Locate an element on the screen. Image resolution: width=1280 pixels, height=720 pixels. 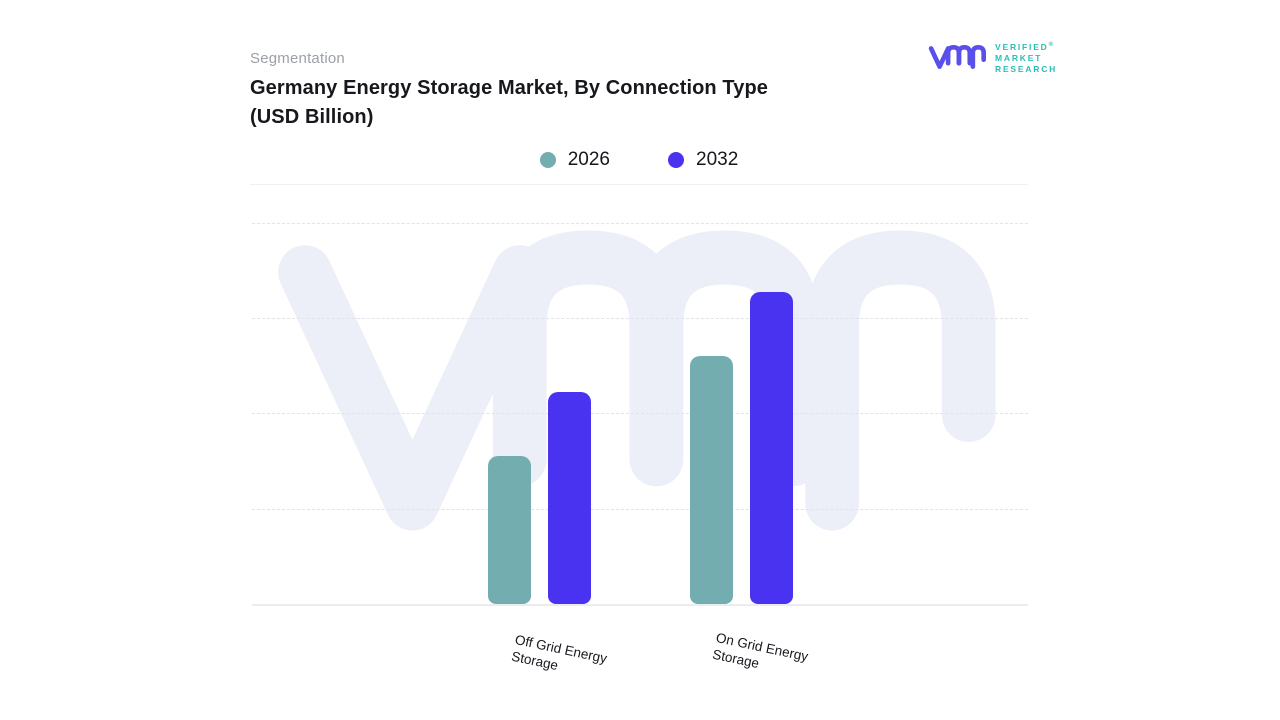
wordmark-line1: VERIFIED® is located at coordinates (1024, 46).